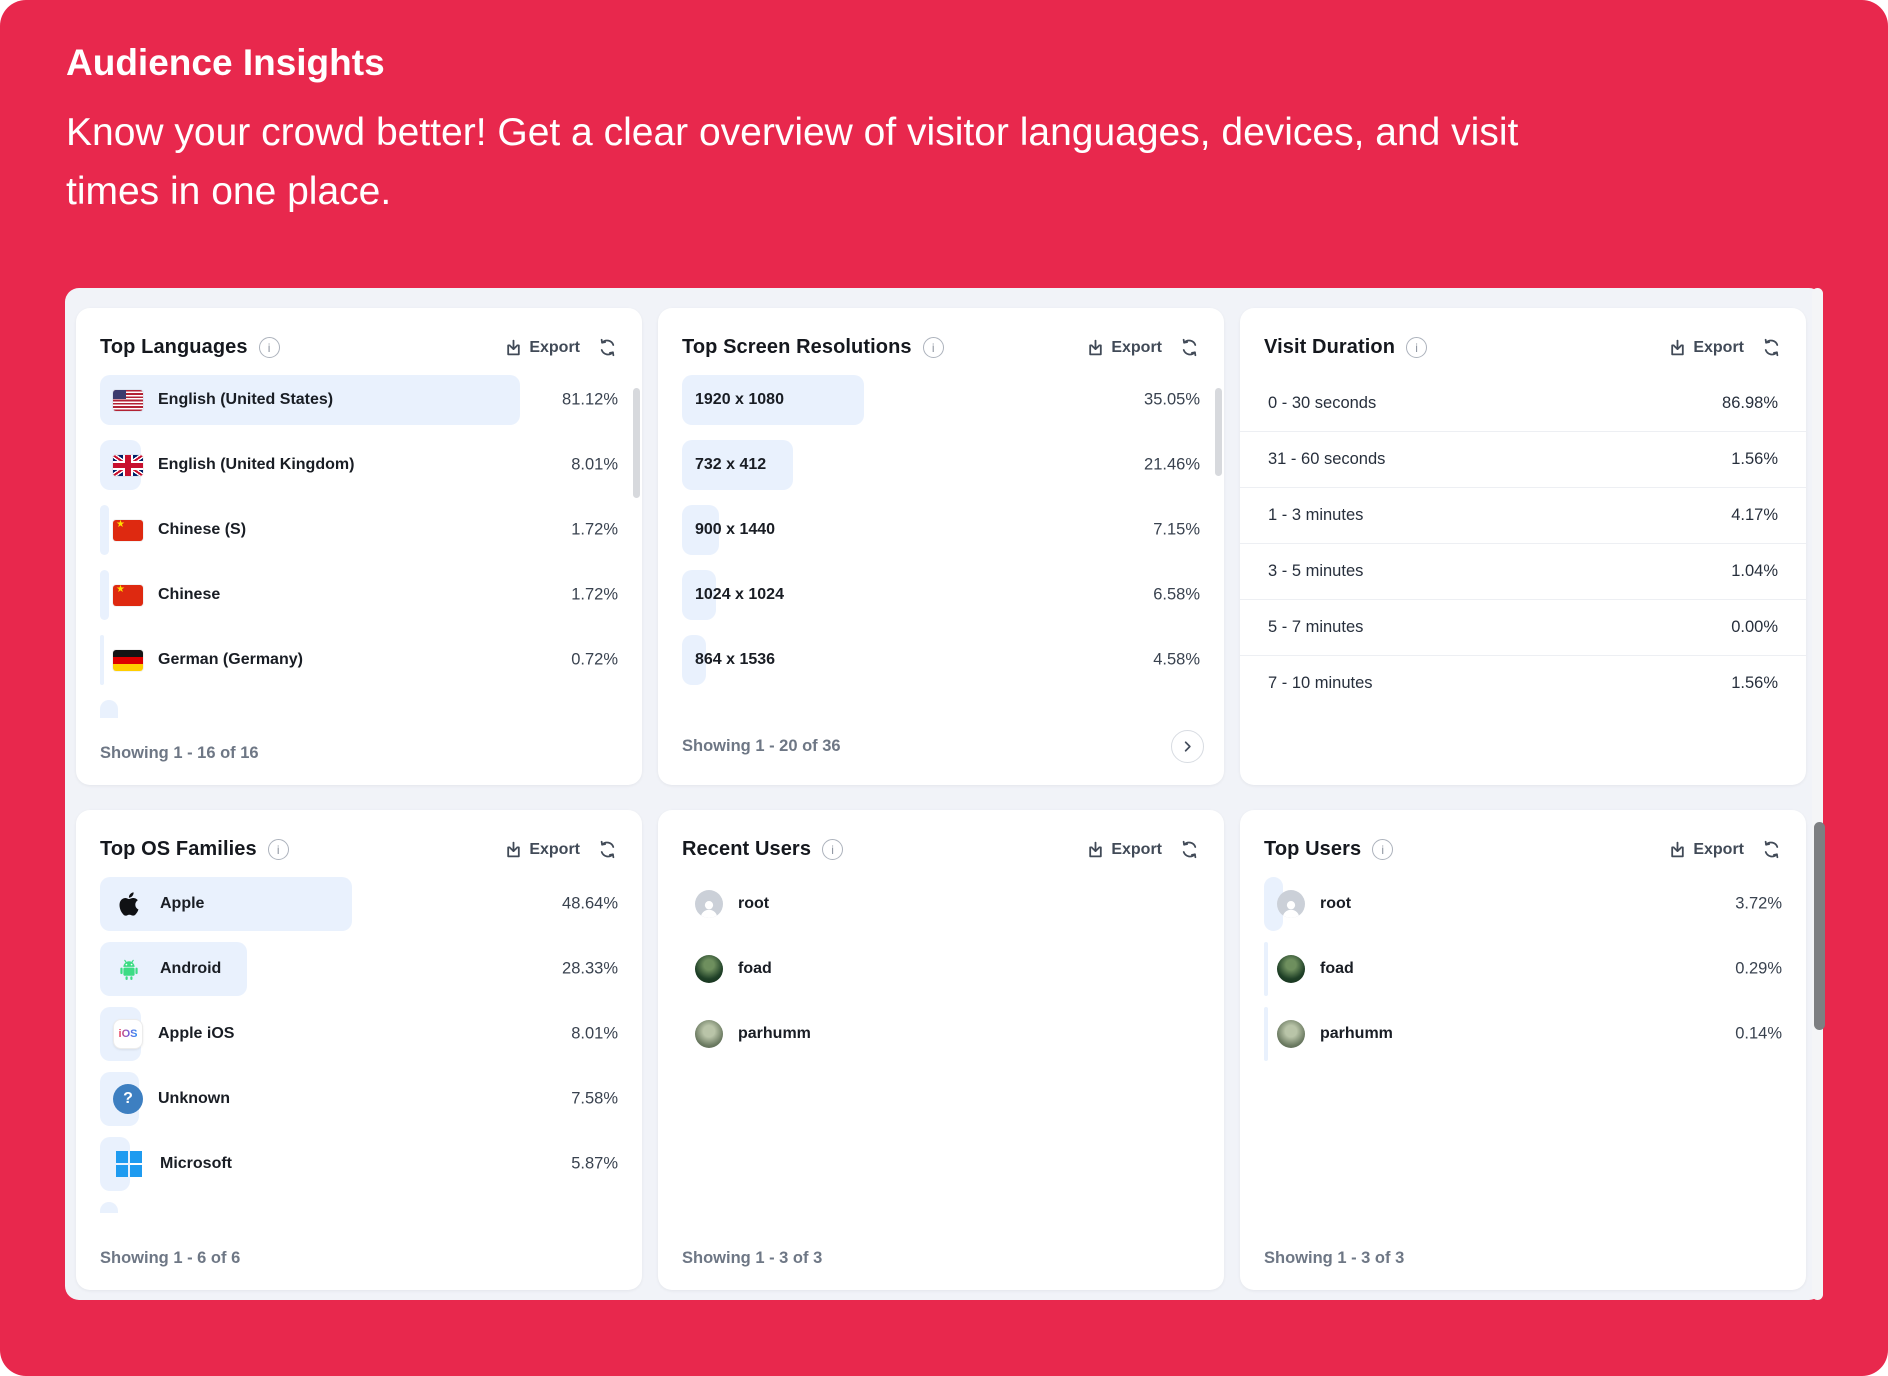 This screenshot has width=1888, height=1376. Describe the element at coordinates (174, 347) in the screenshot. I see `card-title: Top Languages` at that location.